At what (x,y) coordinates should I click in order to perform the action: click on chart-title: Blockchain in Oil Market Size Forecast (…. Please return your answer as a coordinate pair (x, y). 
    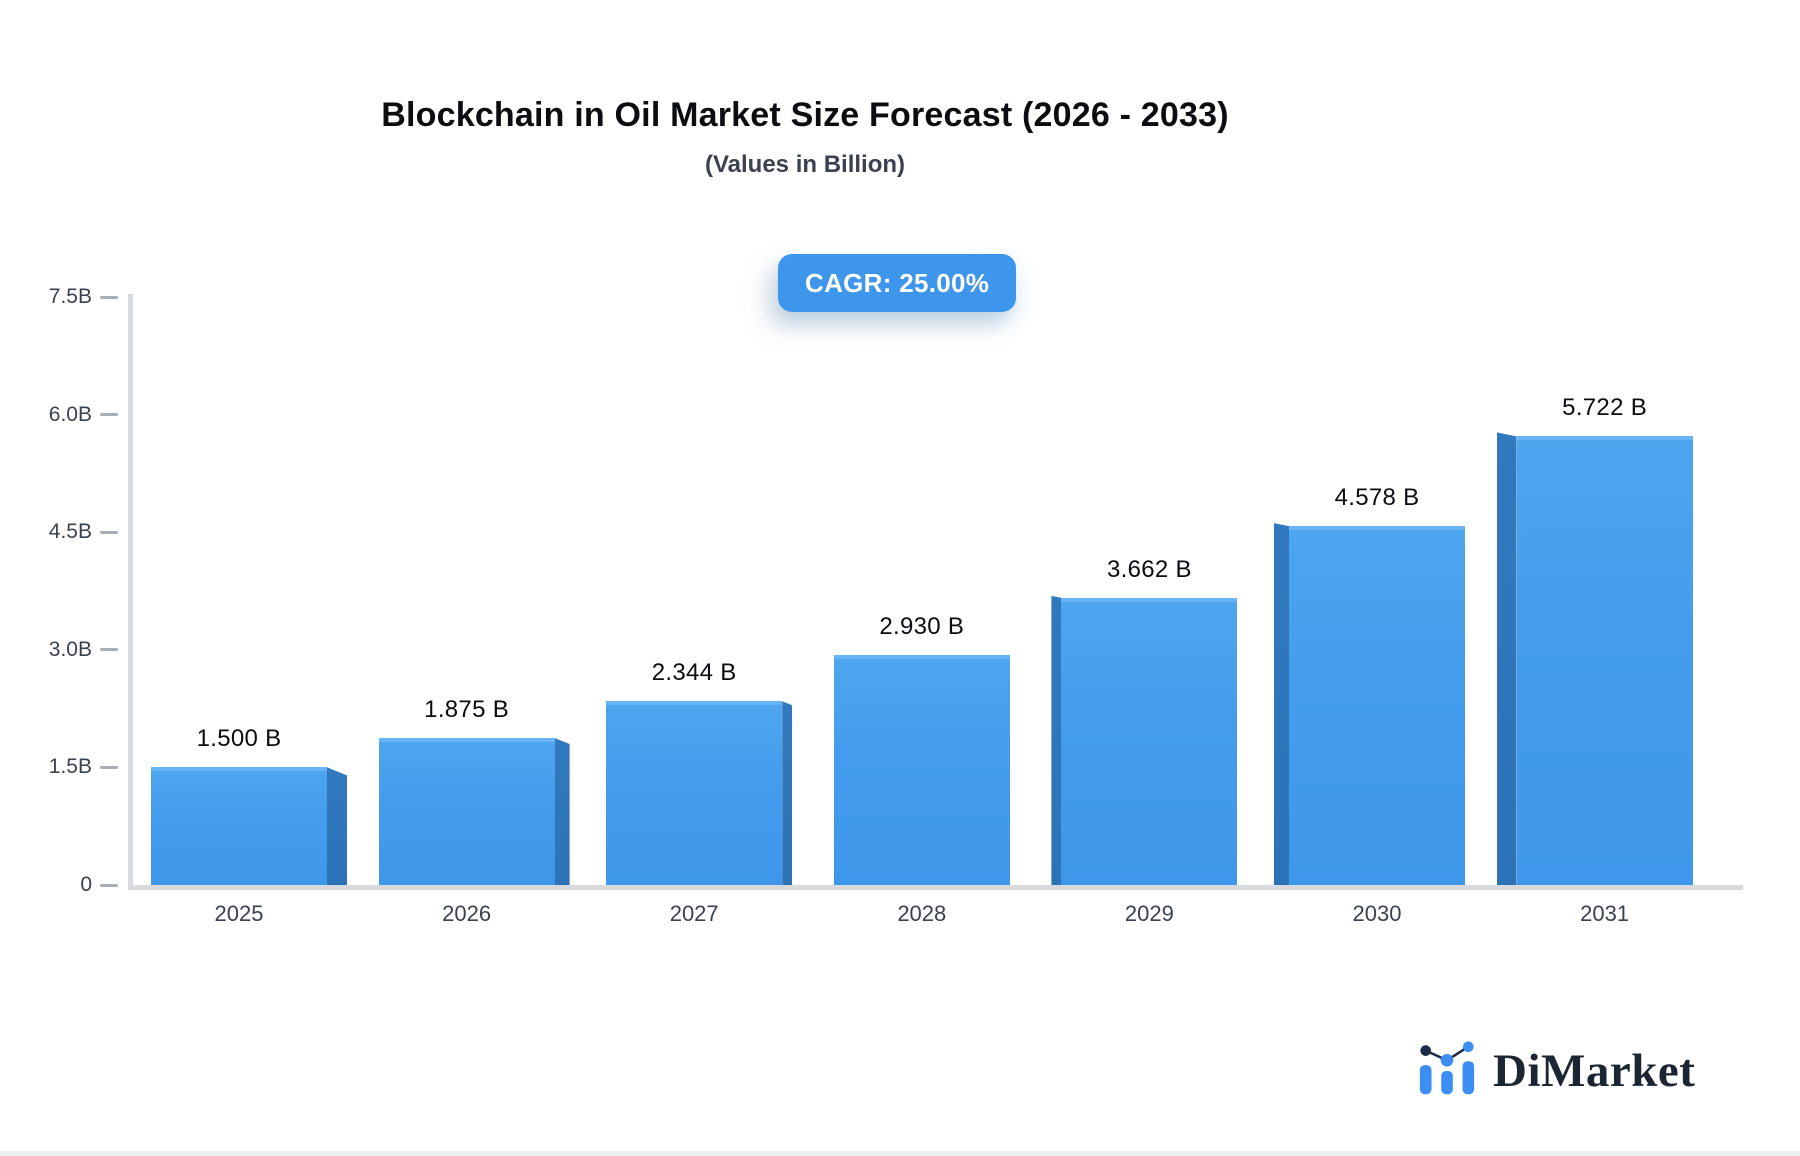
    Looking at the image, I should click on (805, 115).